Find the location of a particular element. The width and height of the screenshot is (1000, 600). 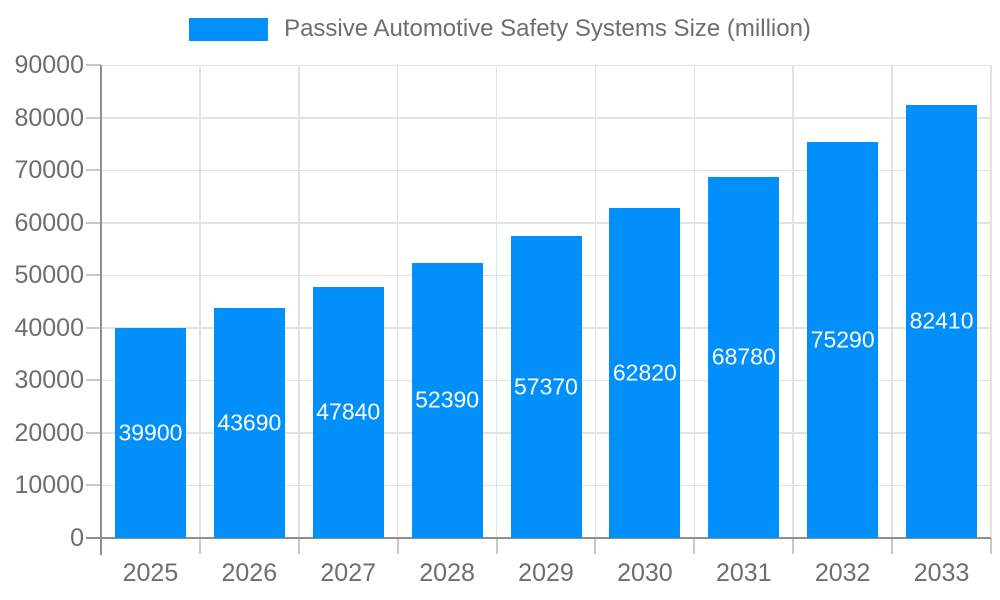

y-axis-label: 40000 is located at coordinates (49, 327).